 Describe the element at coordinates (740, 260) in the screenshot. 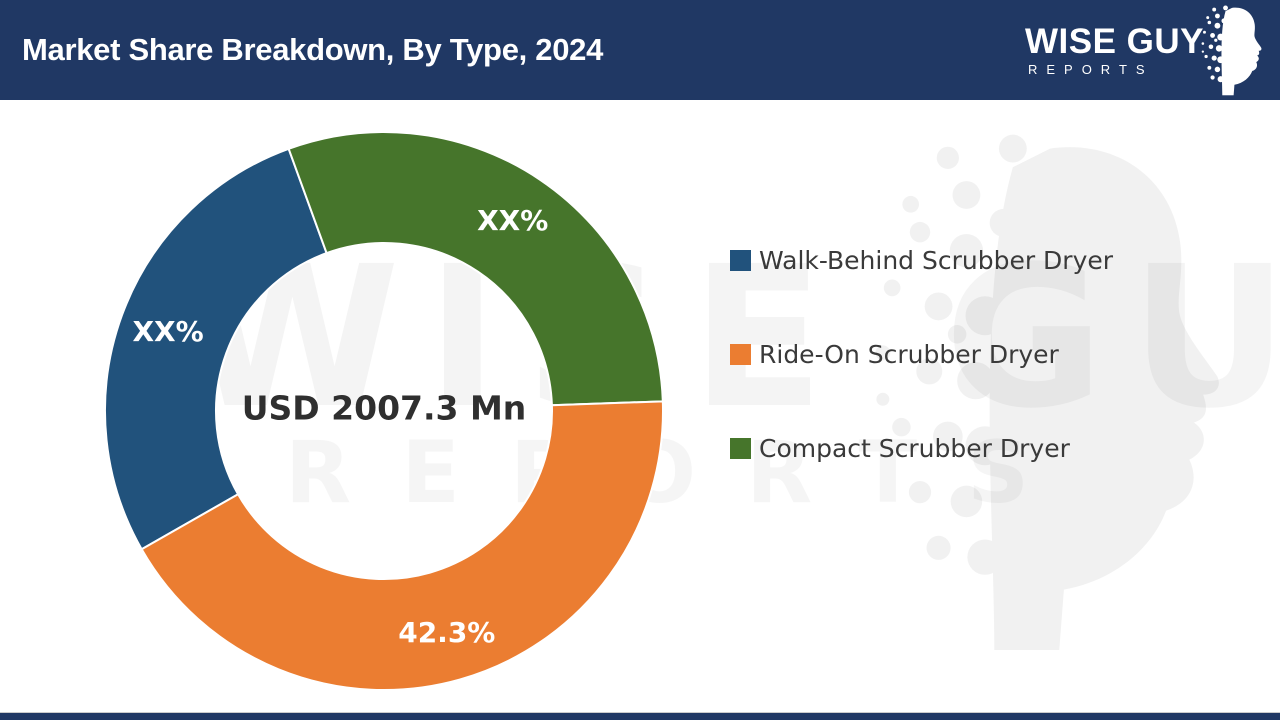

I see `legend-swatch-blue` at that location.